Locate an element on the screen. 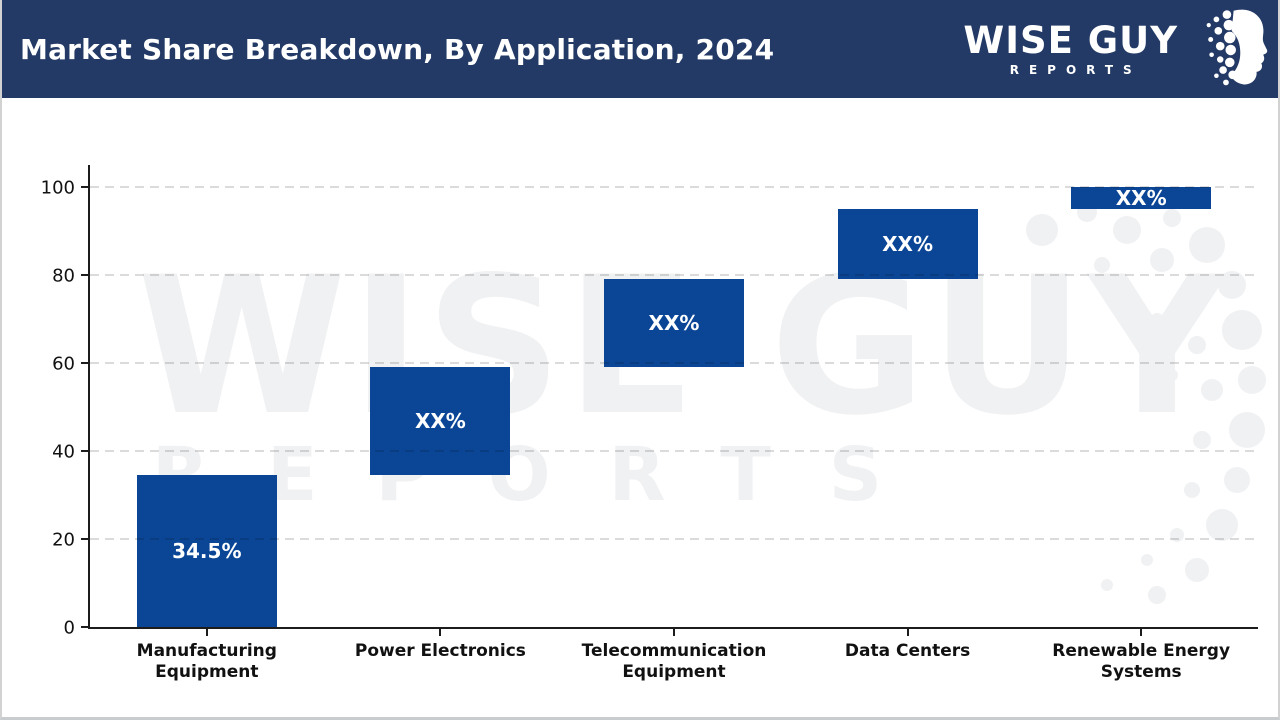 The width and height of the screenshot is (1280, 720). x-category-label: Renewable Energy Systems is located at coordinates (1141, 662).